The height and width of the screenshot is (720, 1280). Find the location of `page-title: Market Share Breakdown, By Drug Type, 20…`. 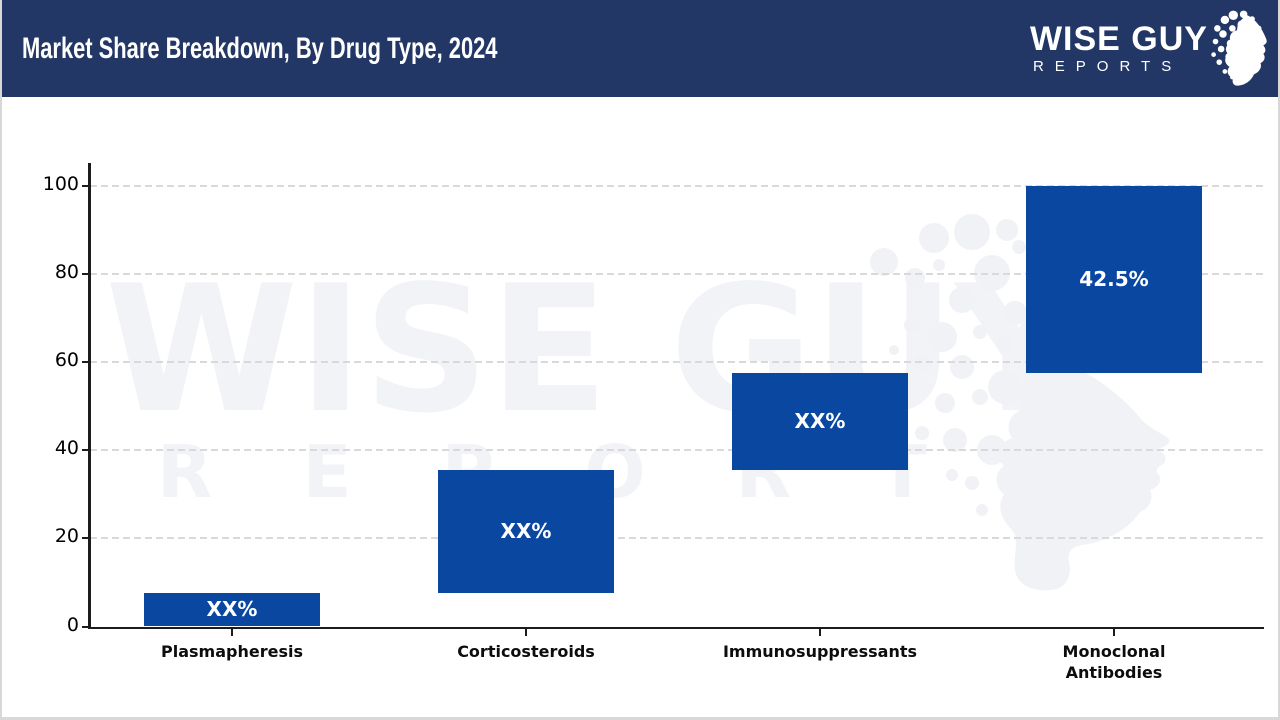

page-title: Market Share Breakdown, By Drug Type, 20… is located at coordinates (260, 48).